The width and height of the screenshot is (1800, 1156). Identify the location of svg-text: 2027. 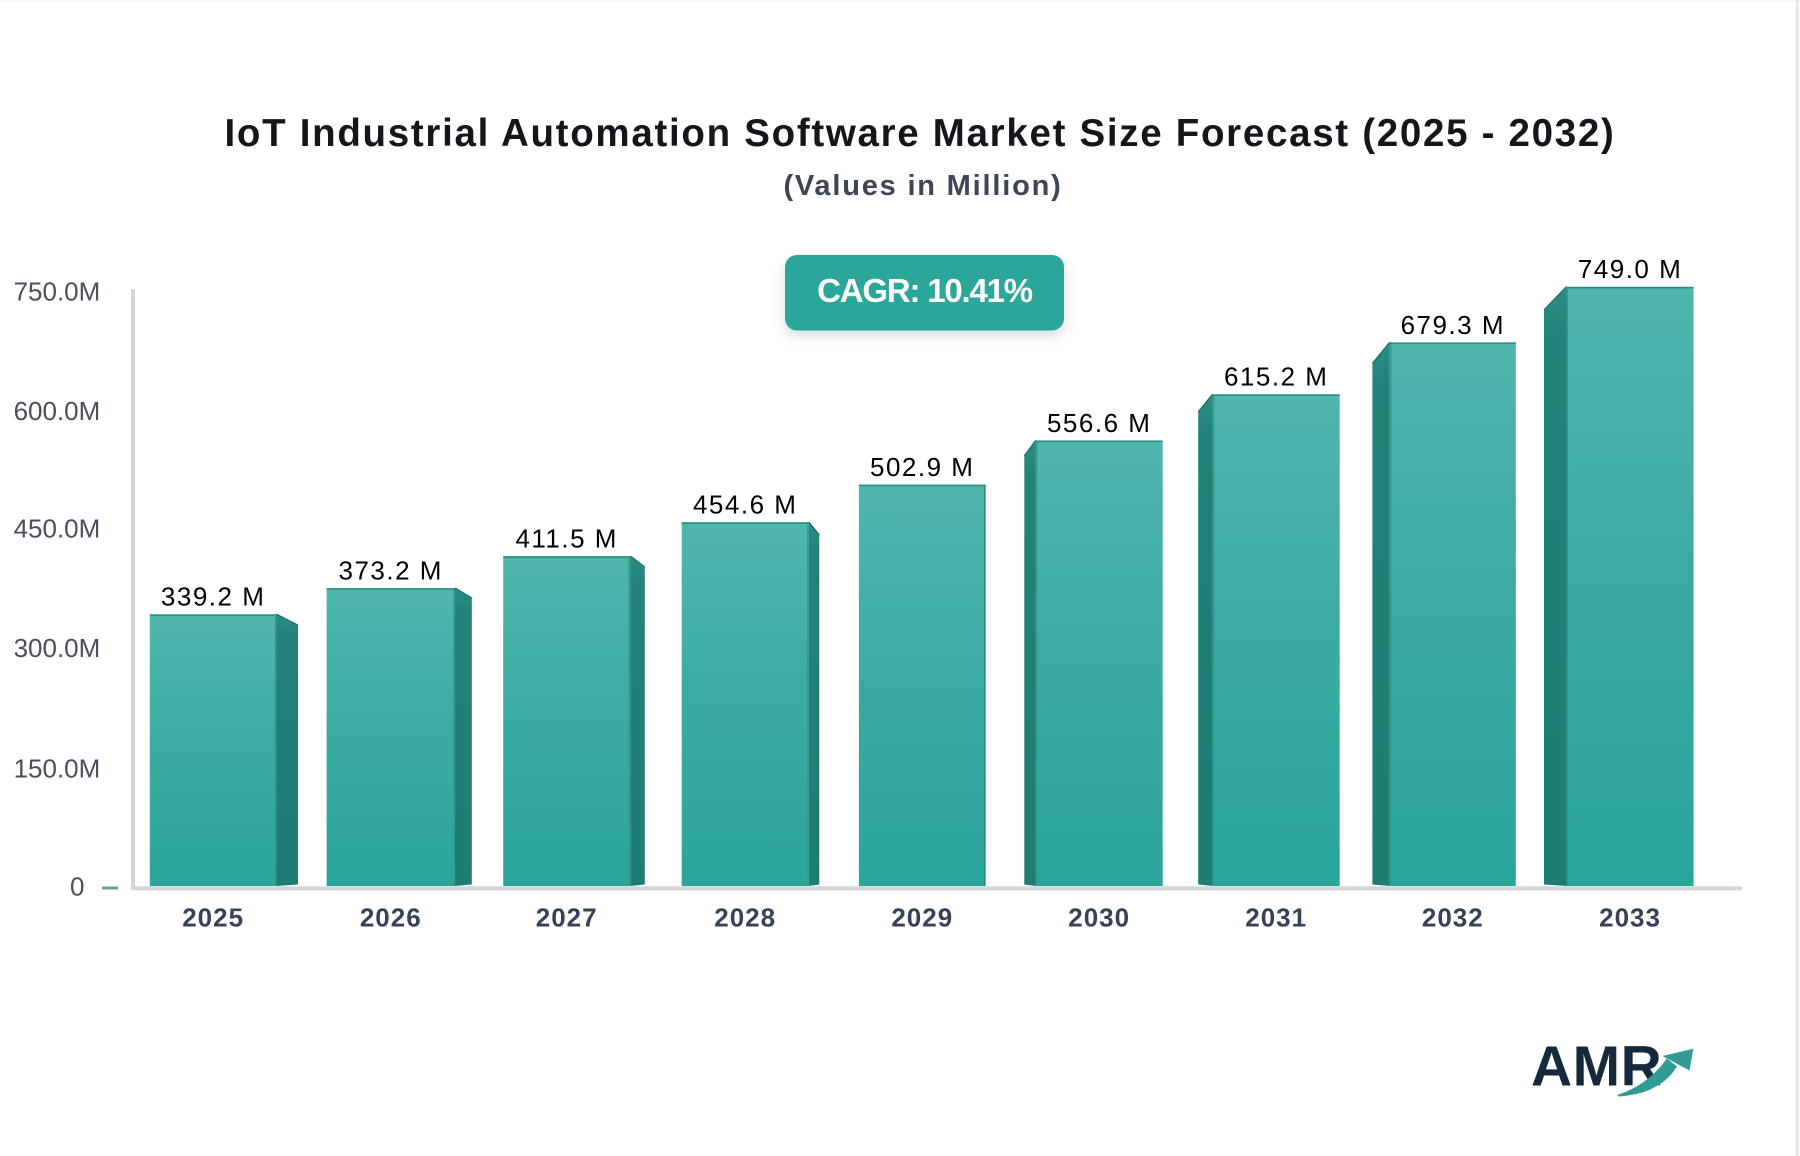
(567, 918).